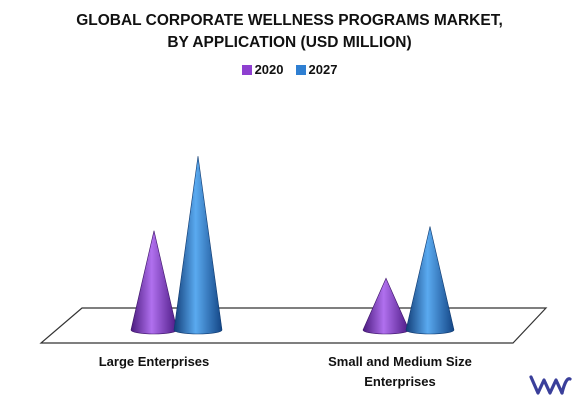  What do you see at coordinates (550, 385) in the screenshot?
I see `vmr-logo-icon` at bounding box center [550, 385].